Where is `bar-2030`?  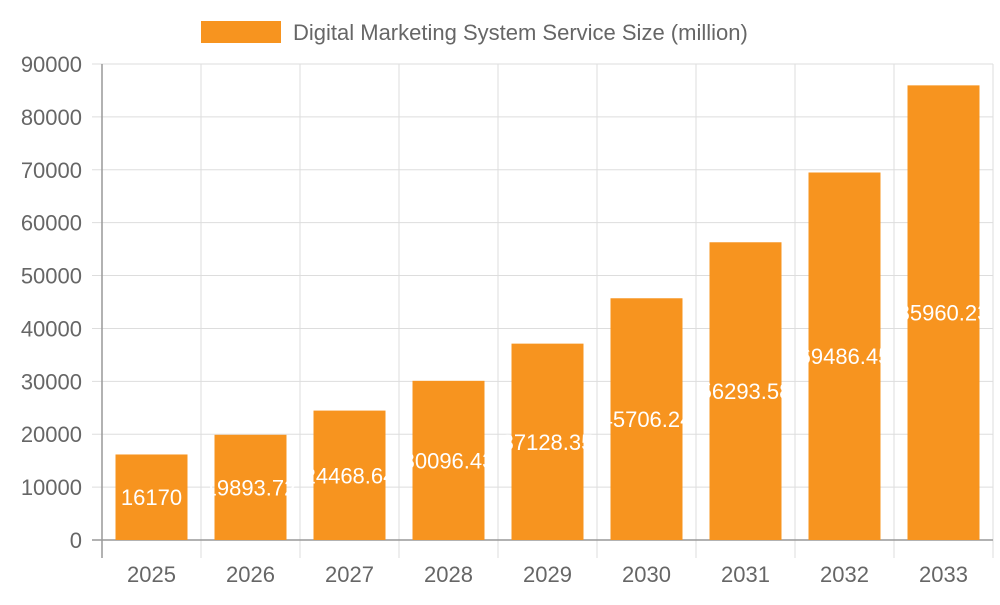
bar-2030 is located at coordinates (646, 419).